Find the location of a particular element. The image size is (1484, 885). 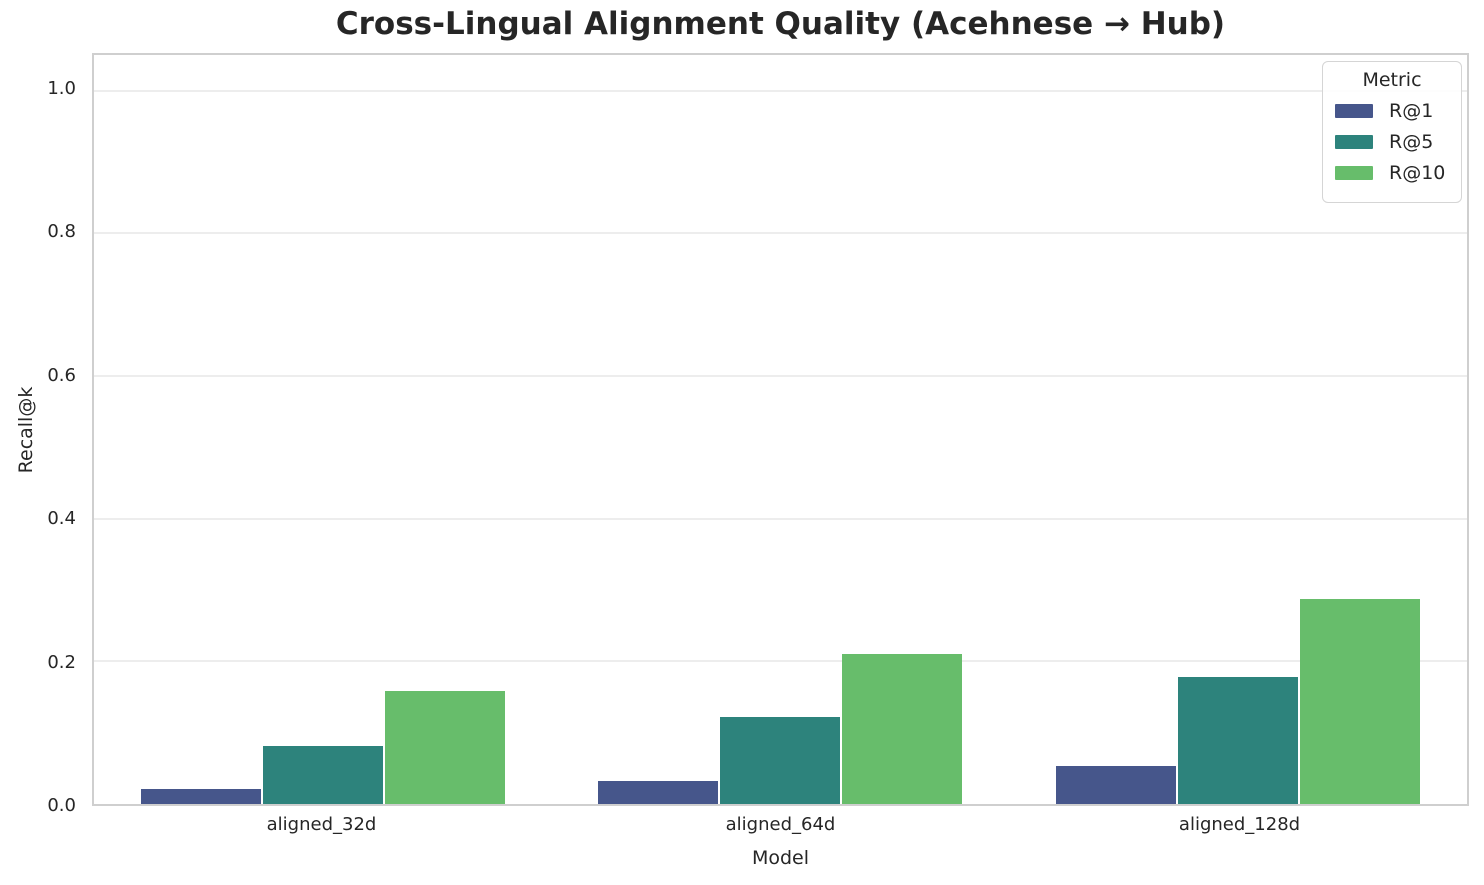

bar-R@10-aligned_64d is located at coordinates (902, 728).